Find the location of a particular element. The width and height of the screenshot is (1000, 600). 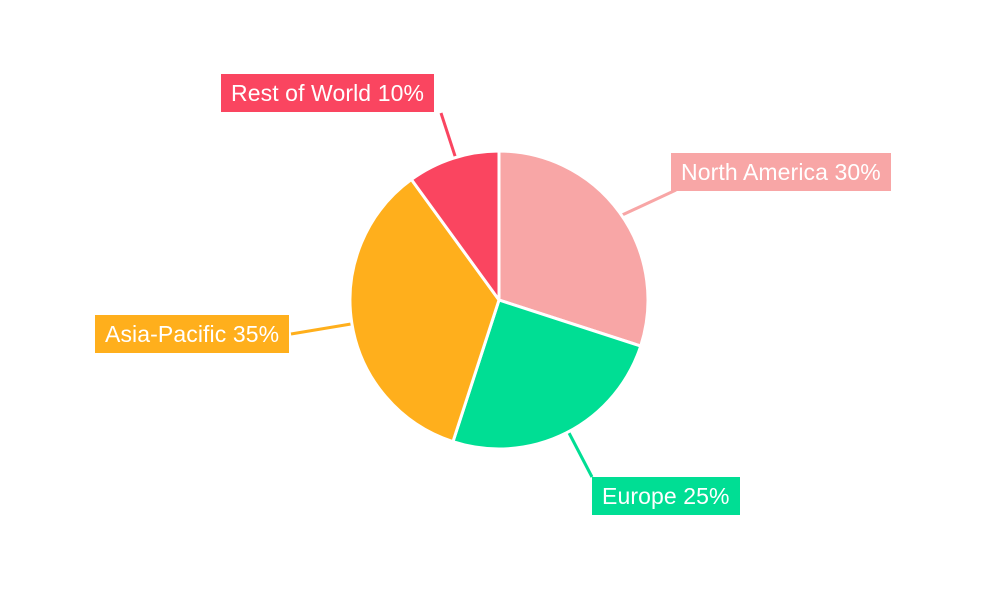

callout-label-europe: Europe 25% is located at coordinates (666, 496).